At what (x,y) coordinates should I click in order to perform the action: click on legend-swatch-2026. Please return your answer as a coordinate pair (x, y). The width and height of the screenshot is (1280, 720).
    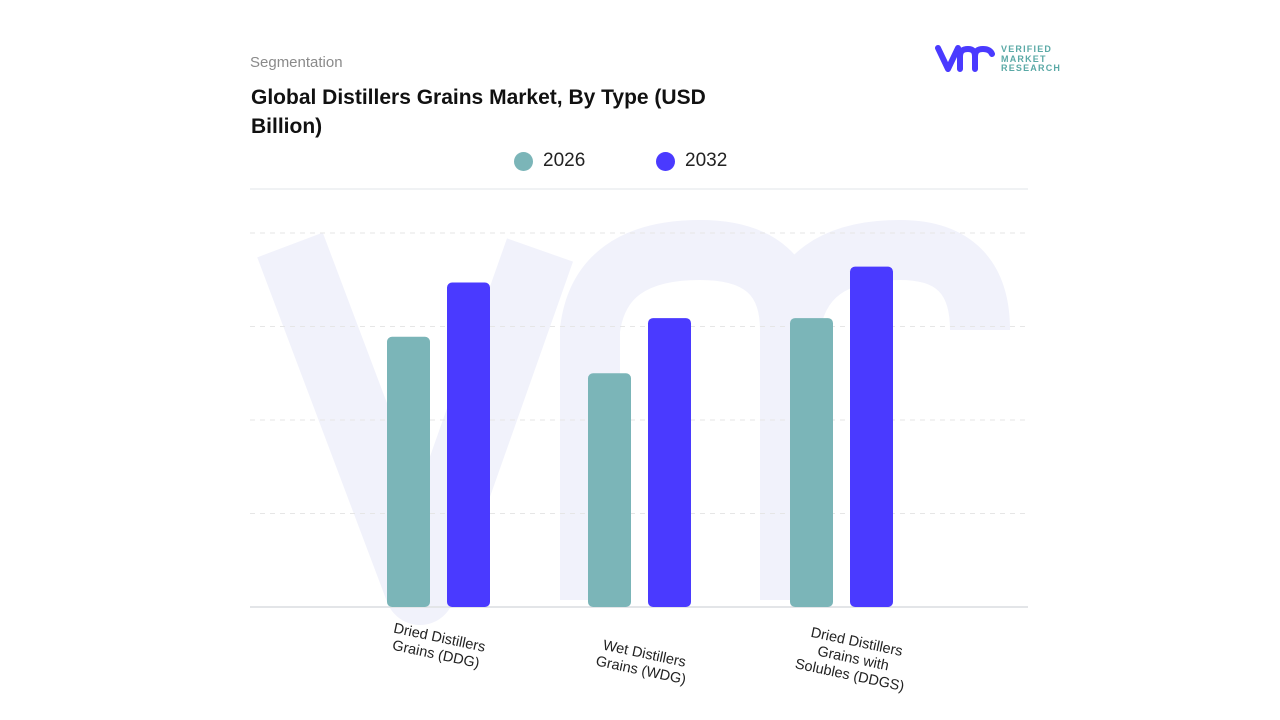
    Looking at the image, I should click on (523, 161).